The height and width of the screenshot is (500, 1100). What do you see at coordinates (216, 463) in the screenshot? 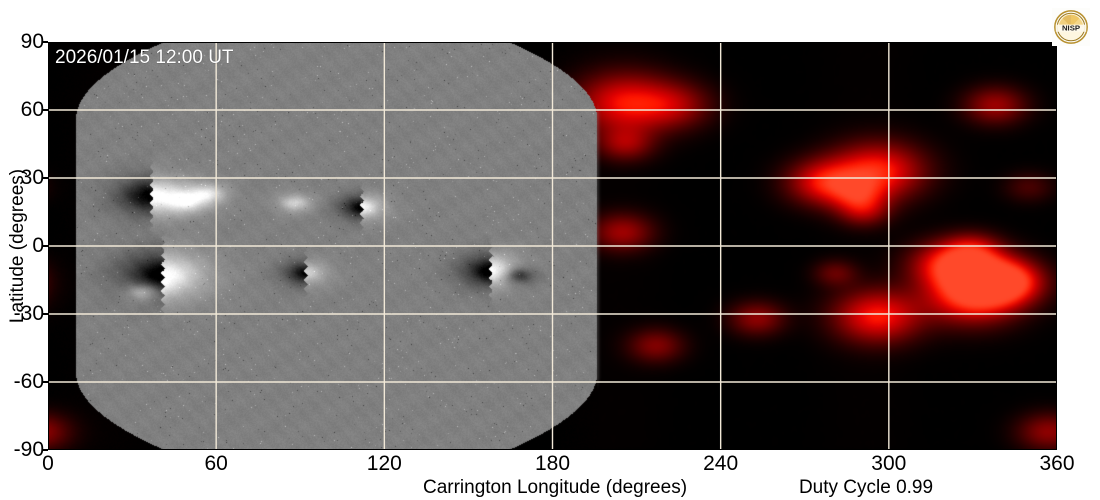
I see `x-tick-60: 60` at bounding box center [216, 463].